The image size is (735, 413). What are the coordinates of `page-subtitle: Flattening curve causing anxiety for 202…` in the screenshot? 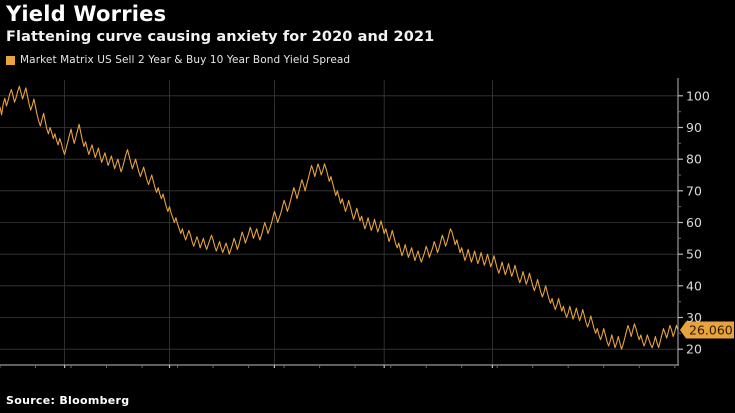 It's located at (220, 37).